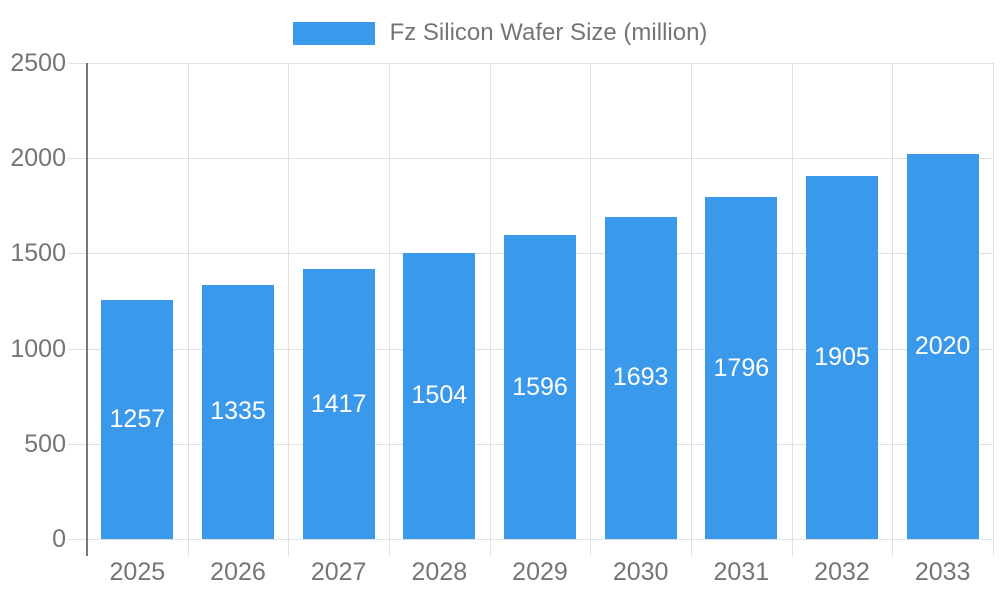 The width and height of the screenshot is (1000, 600). I want to click on x-tick-label: 2028, so click(439, 572).